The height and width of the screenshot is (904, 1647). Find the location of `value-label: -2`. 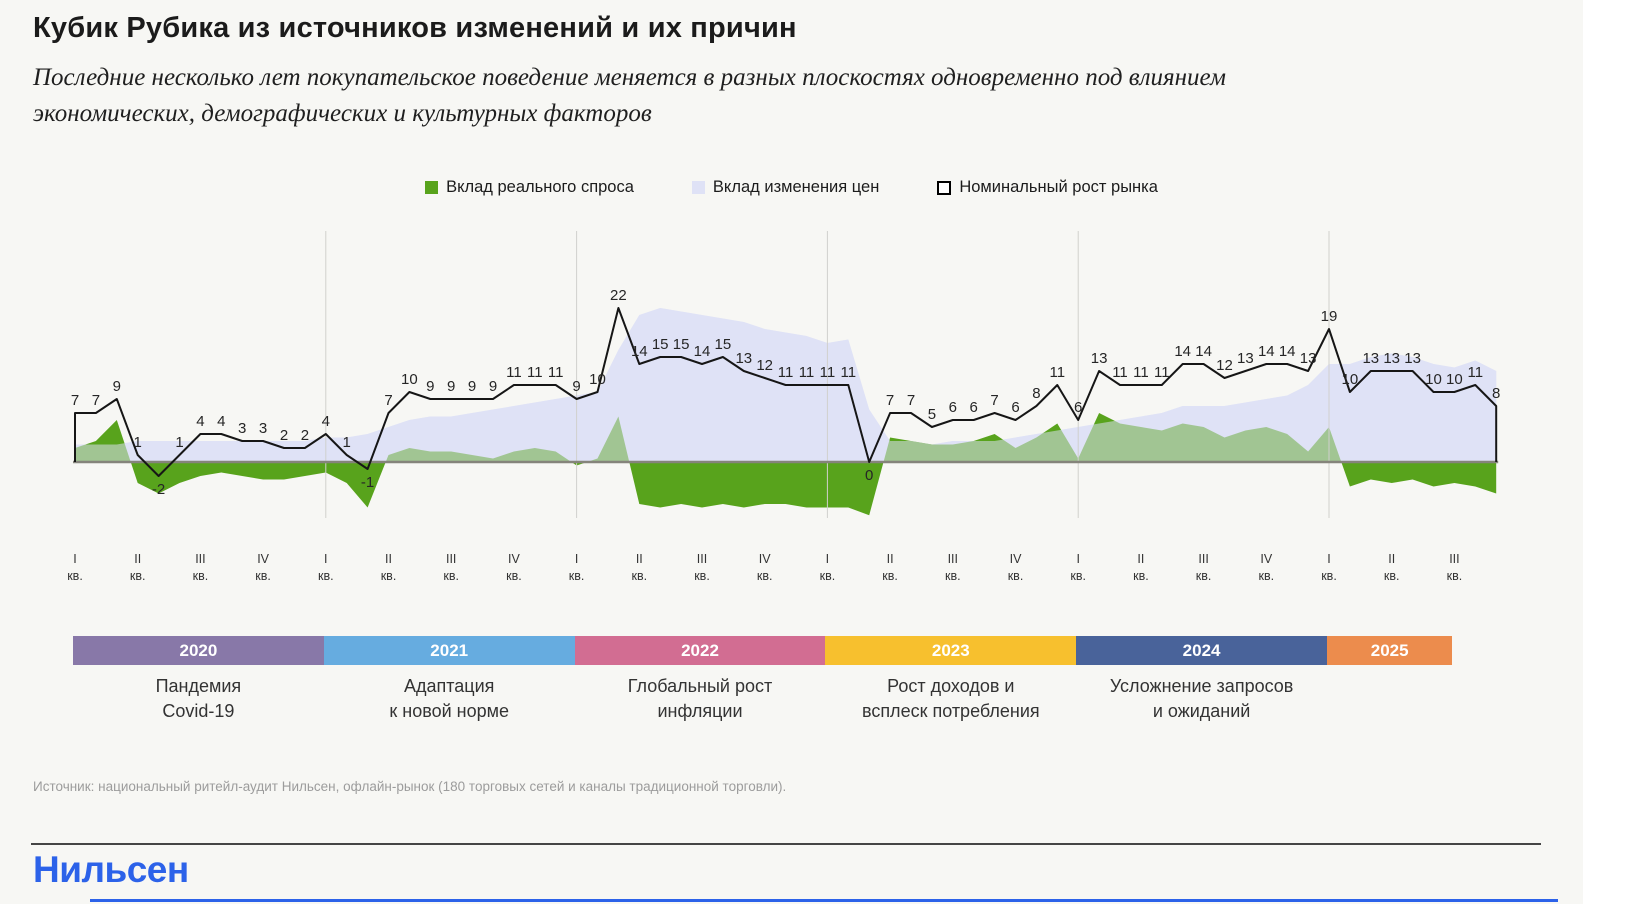

value-label: -2 is located at coordinates (158, 489).